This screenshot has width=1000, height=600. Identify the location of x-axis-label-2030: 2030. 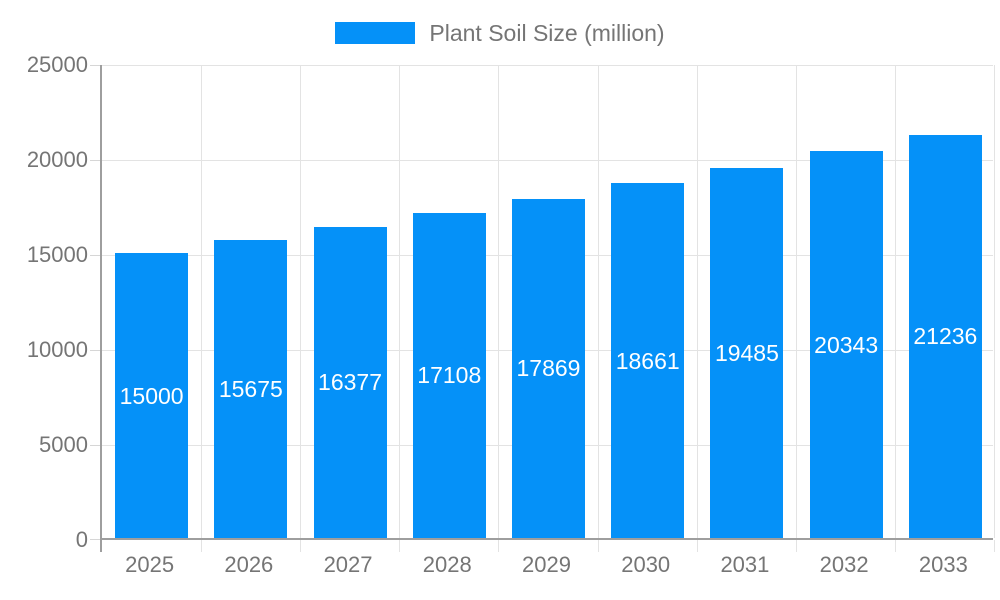
(646, 564).